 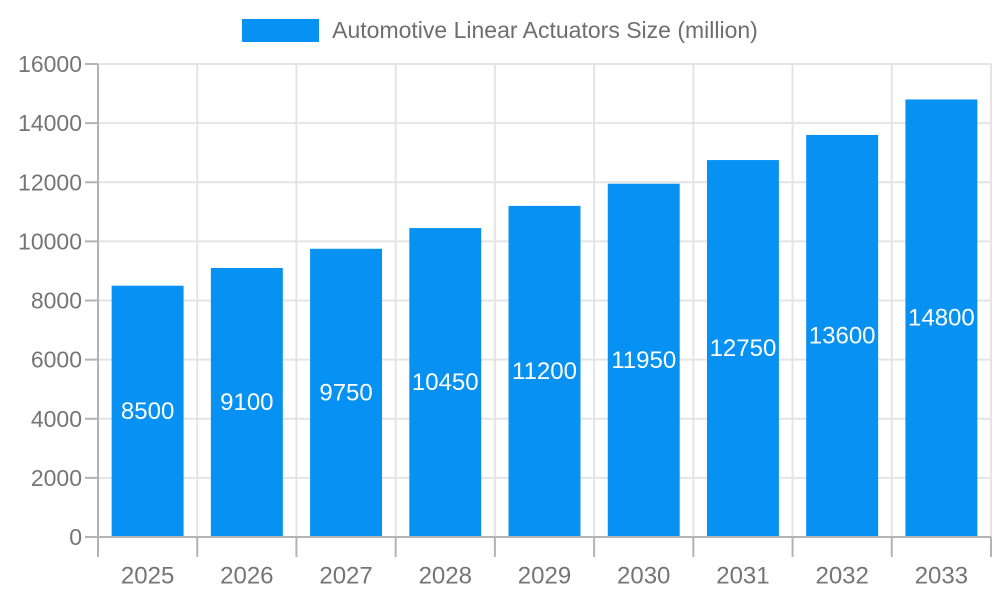 I want to click on bar-2028, so click(x=445, y=382).